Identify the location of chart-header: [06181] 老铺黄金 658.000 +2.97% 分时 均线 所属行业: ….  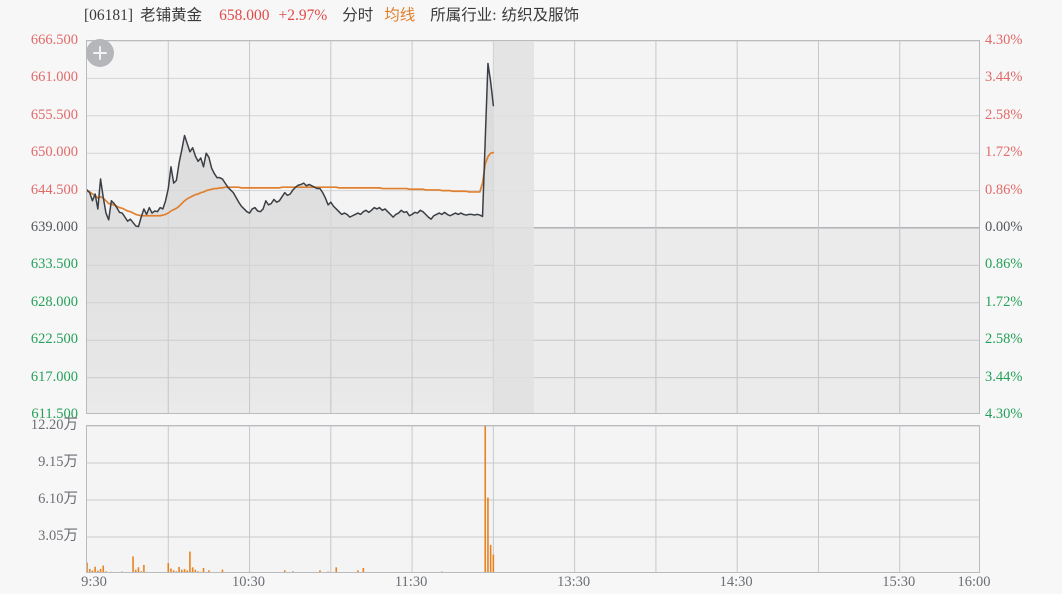
(531, 15).